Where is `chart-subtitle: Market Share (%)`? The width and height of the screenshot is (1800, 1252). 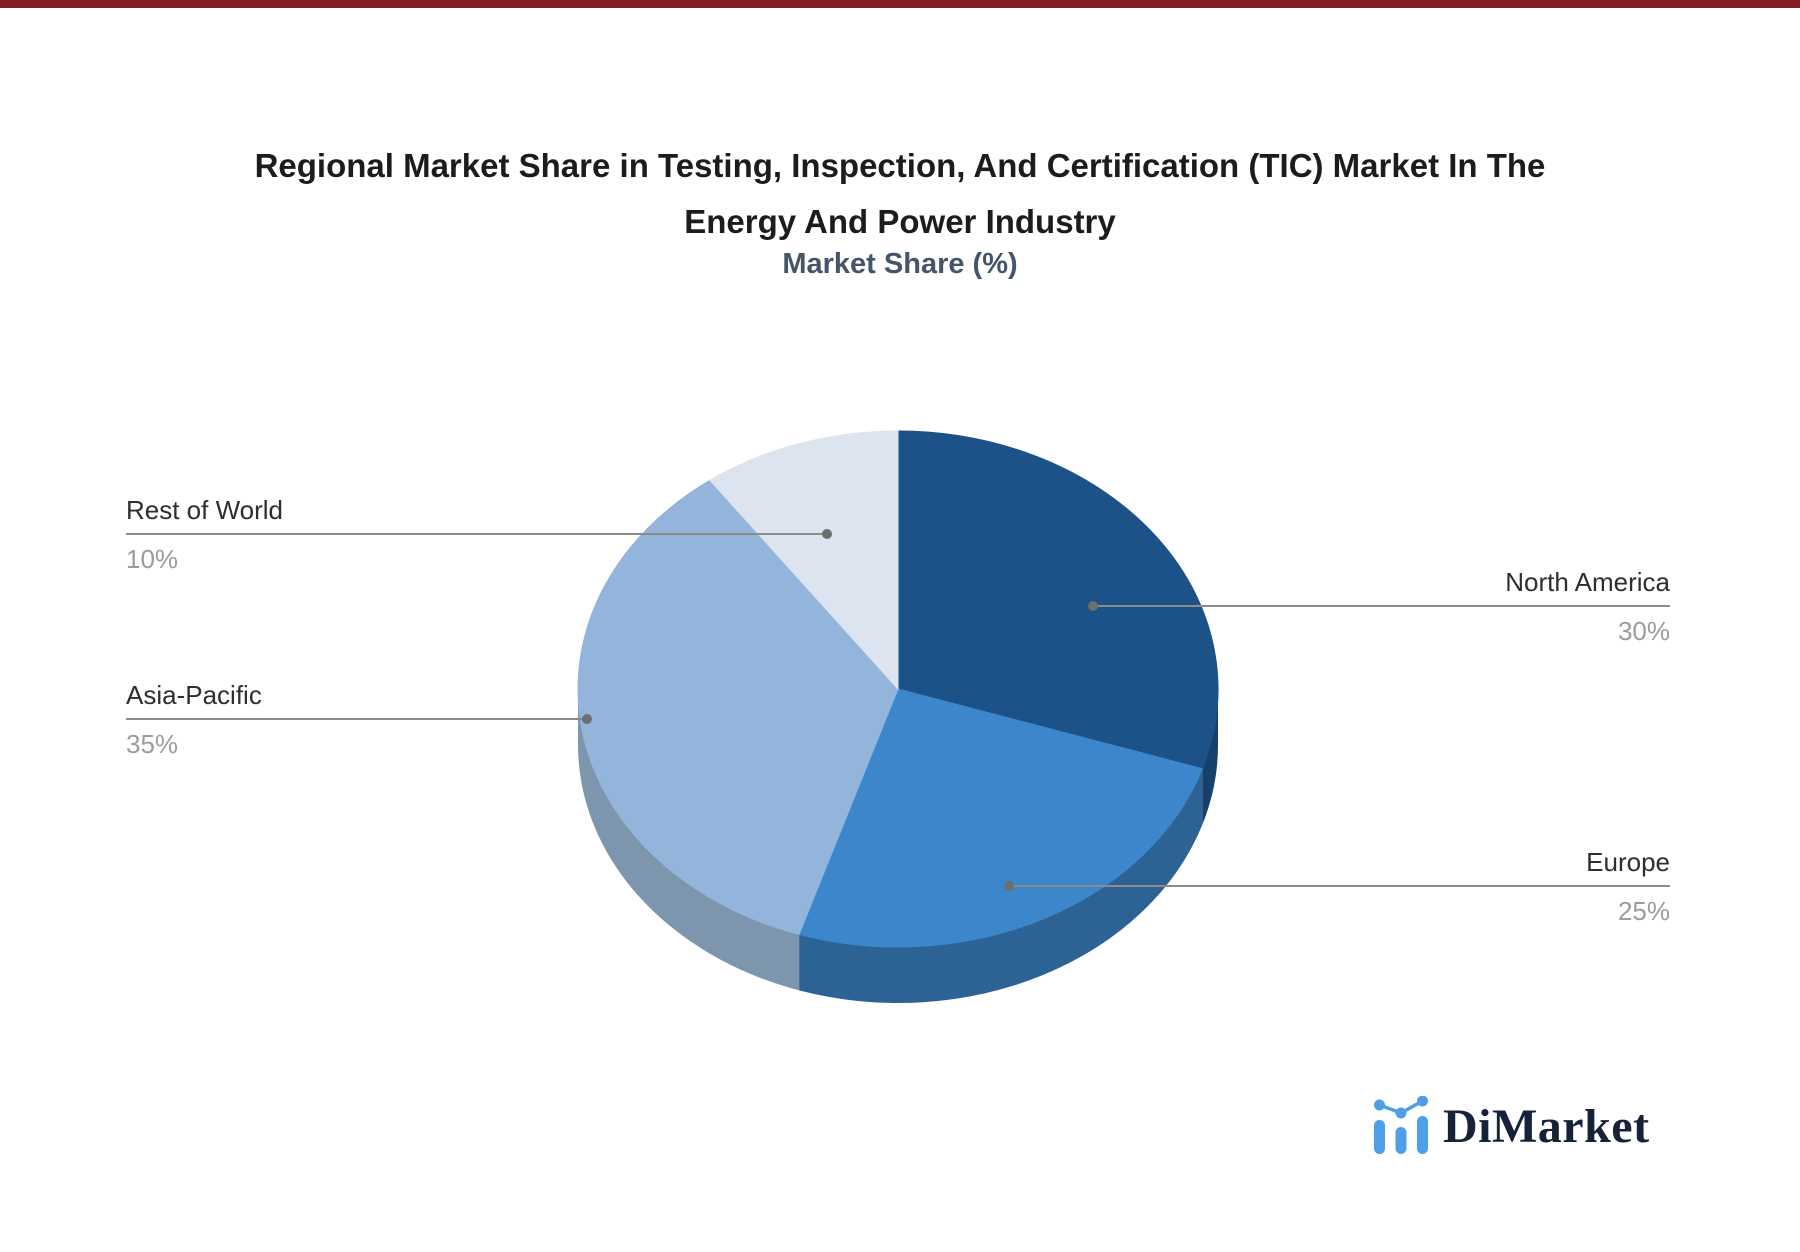
chart-subtitle: Market Share (%) is located at coordinates (900, 264).